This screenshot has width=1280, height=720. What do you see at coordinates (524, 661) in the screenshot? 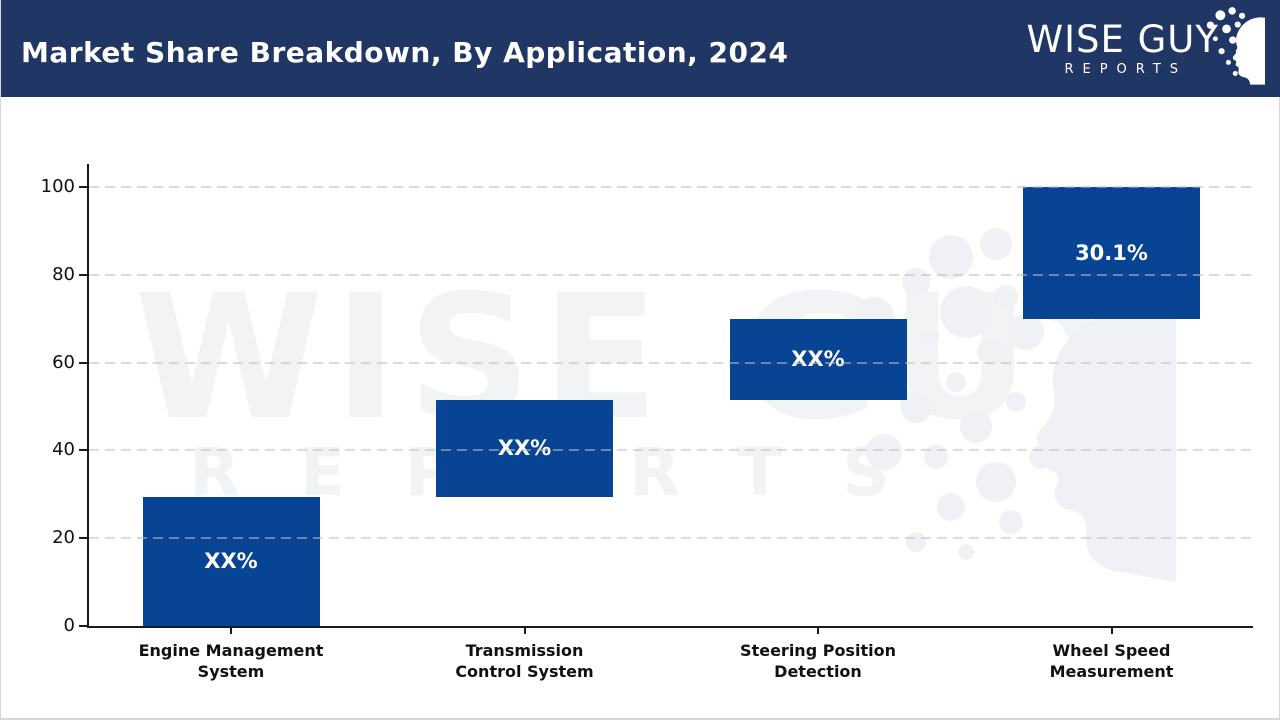
I see `x-category-label-2: Transmission Control System` at bounding box center [524, 661].